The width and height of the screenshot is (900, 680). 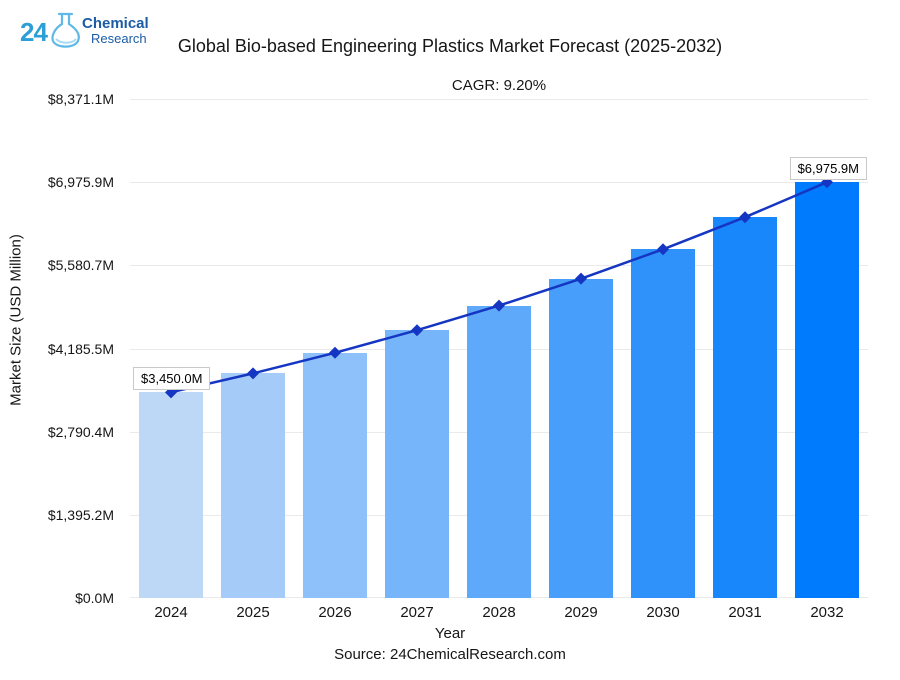 What do you see at coordinates (663, 423) in the screenshot?
I see `bar-2030` at bounding box center [663, 423].